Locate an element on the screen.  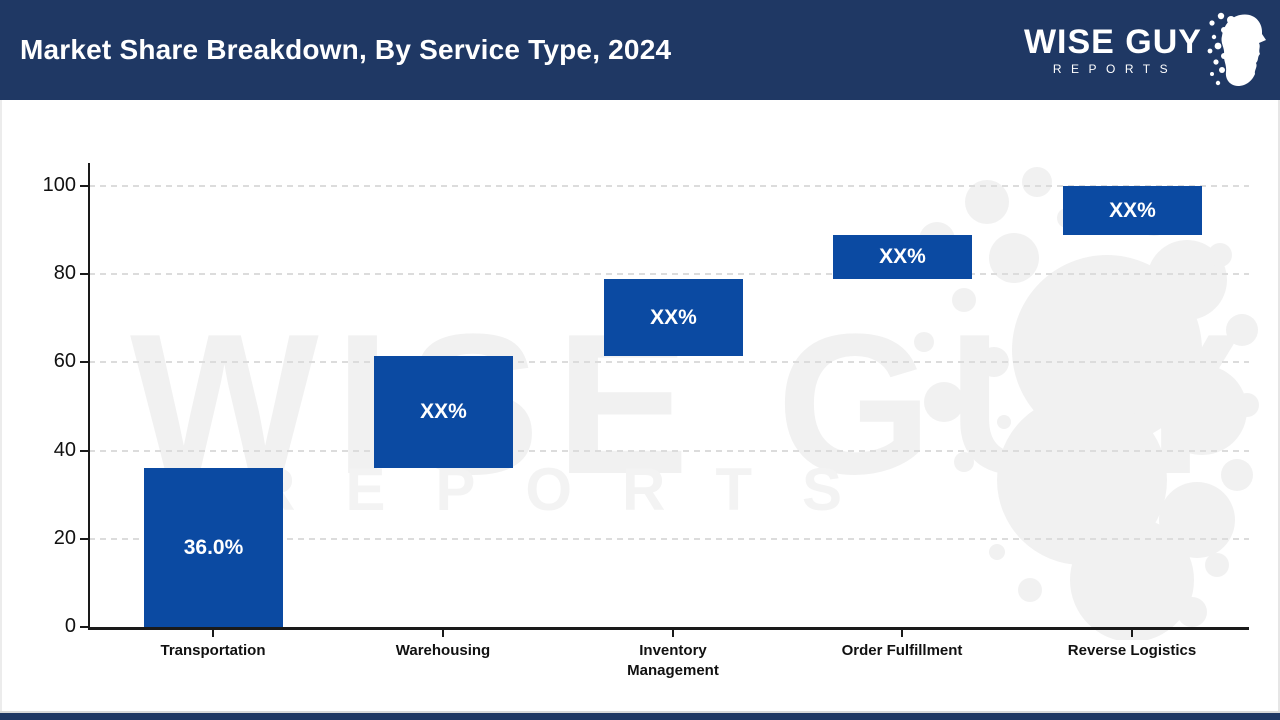
bar-order-fulfillment: XX% is located at coordinates (902, 257).